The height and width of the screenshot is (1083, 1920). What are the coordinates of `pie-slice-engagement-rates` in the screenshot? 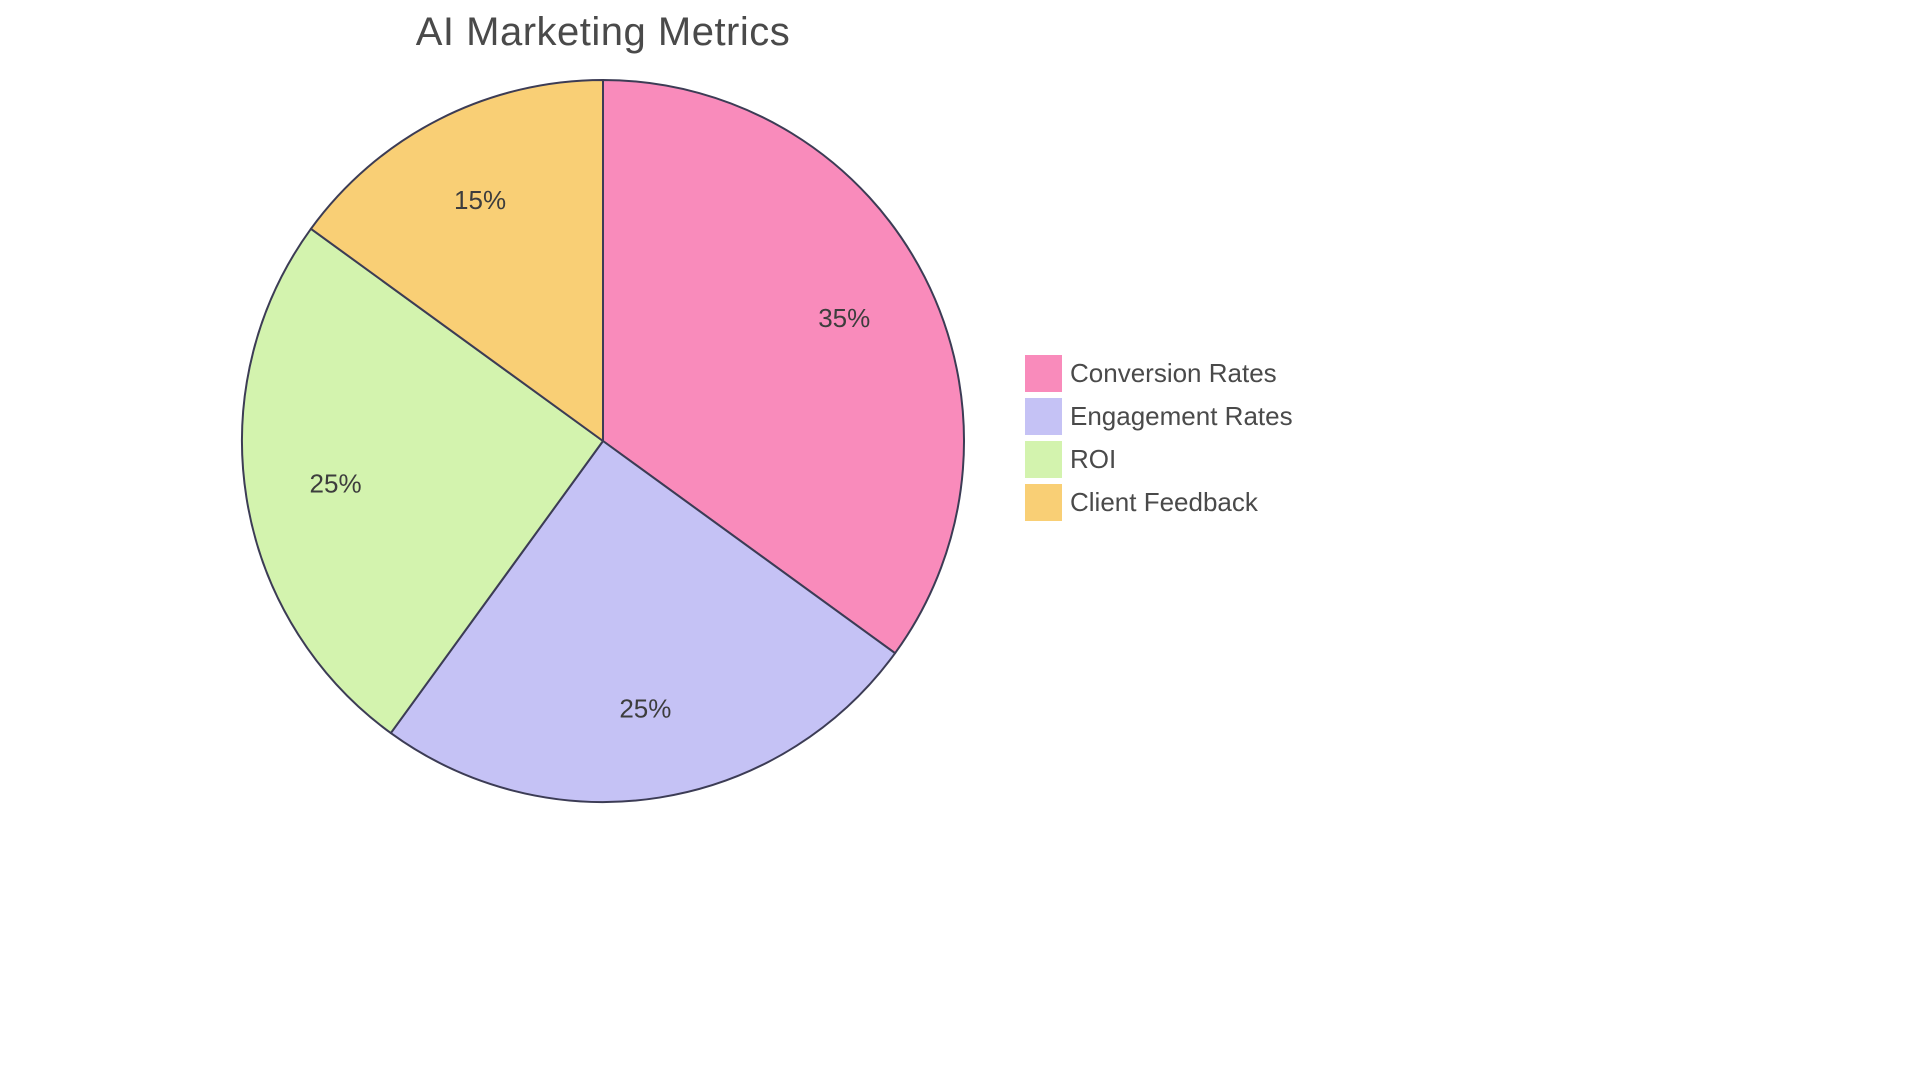 It's located at (643, 621).